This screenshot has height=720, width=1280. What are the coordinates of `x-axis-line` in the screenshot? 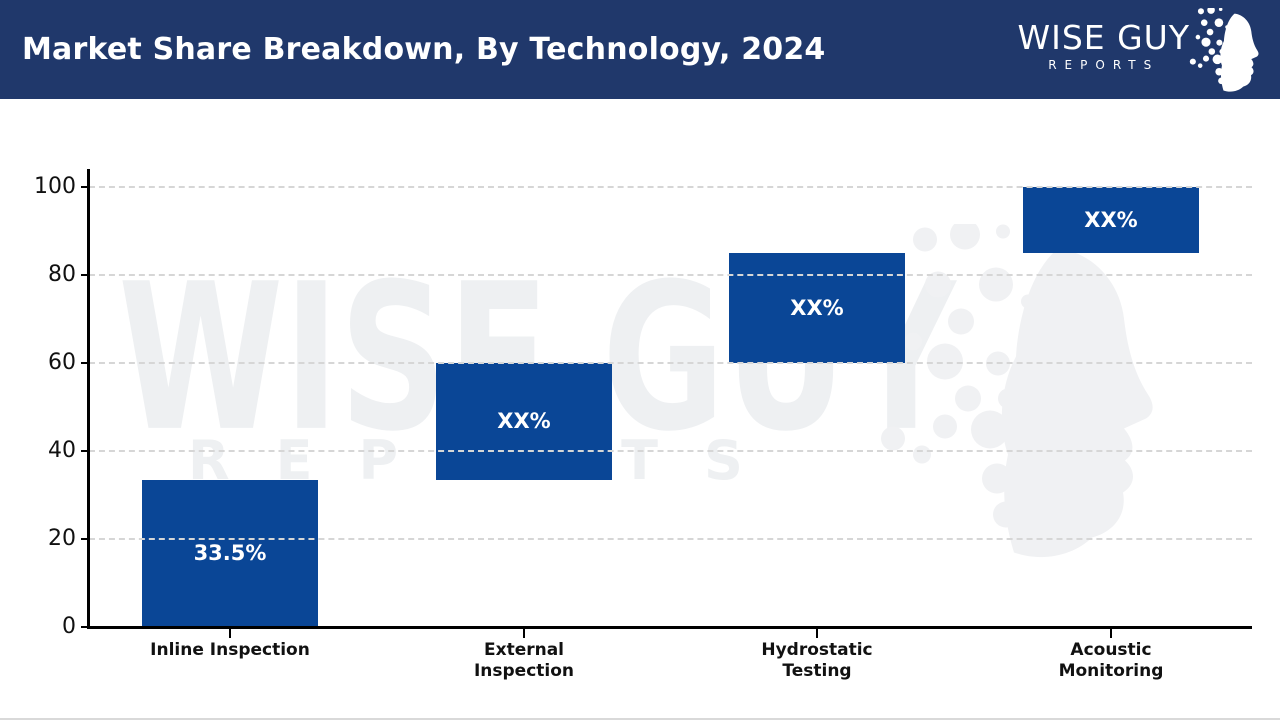 It's located at (669, 627).